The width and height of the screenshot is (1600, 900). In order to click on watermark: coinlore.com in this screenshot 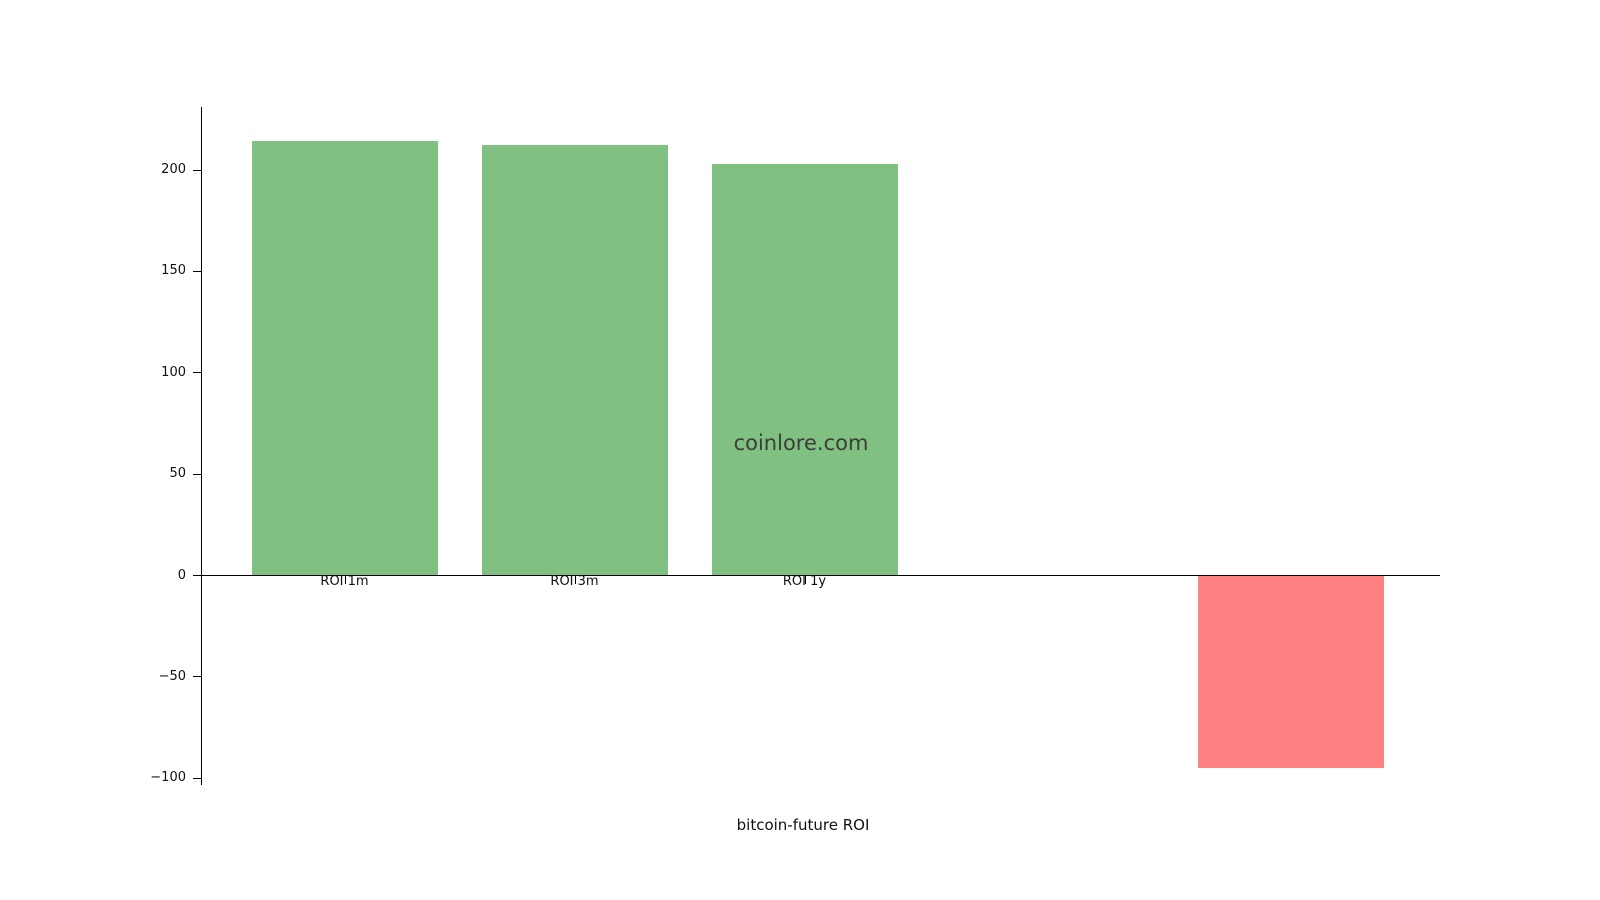, I will do `click(801, 443)`.